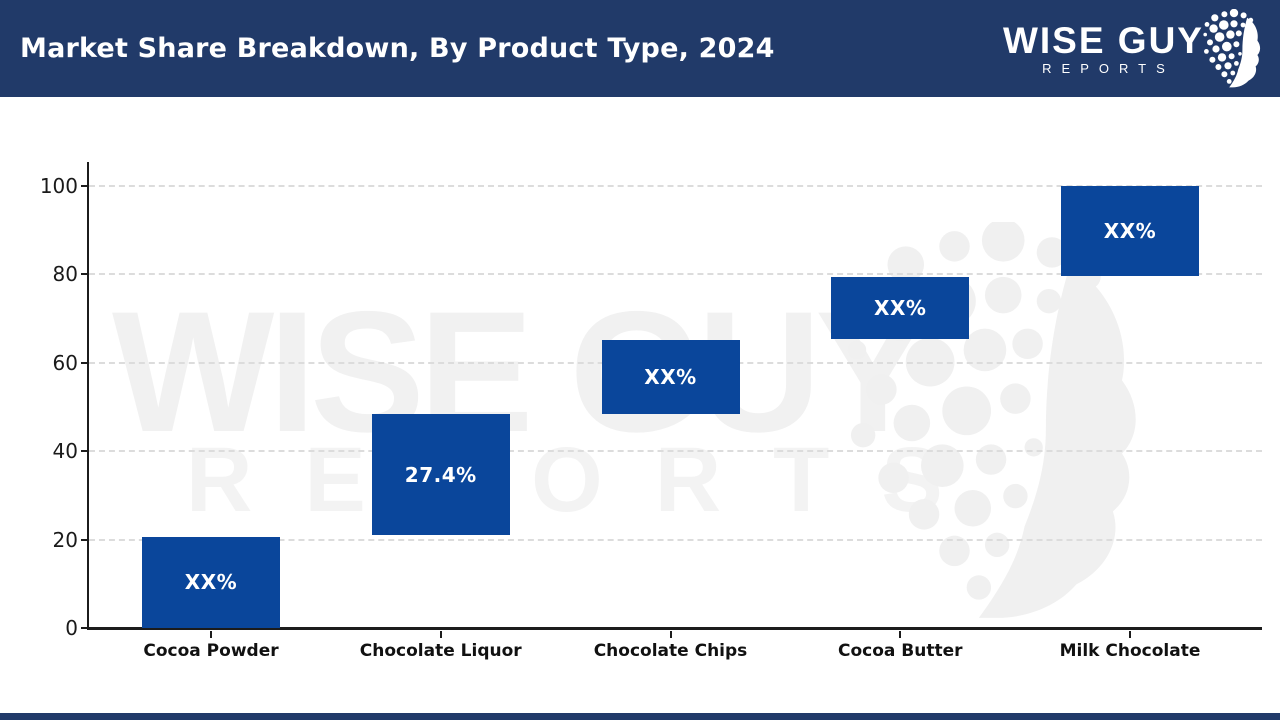 The image size is (1280, 720). I want to click on x-category-label: Cocoa Butter, so click(900, 651).